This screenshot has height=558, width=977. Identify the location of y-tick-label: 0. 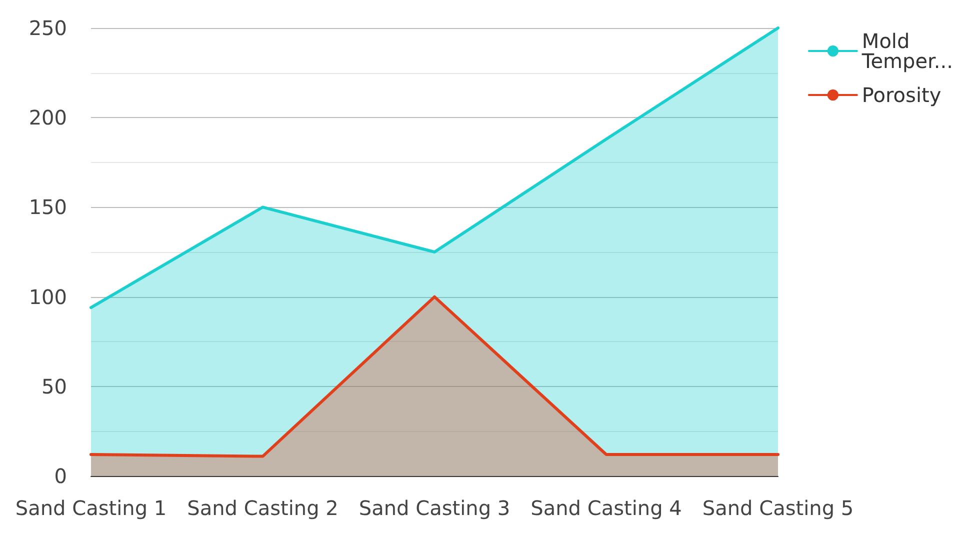
(60, 476).